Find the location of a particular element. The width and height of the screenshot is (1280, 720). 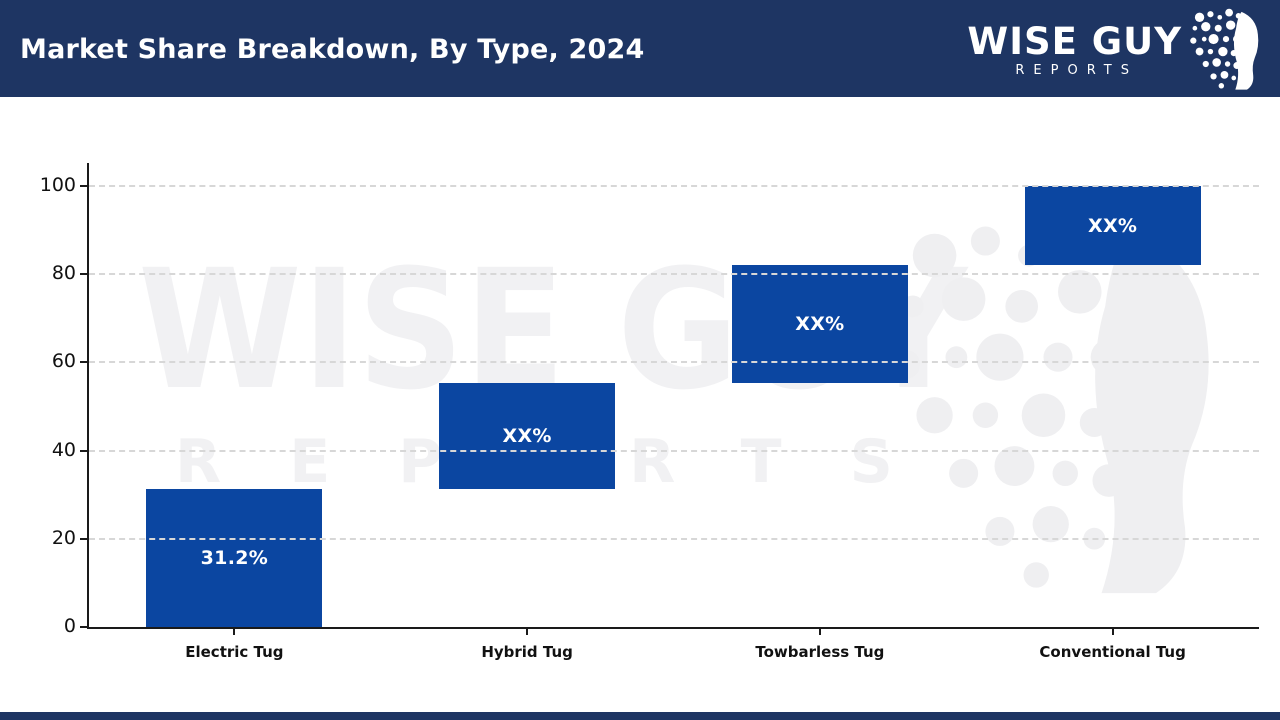

bar-conventional-tug: XX% is located at coordinates (1112, 226).